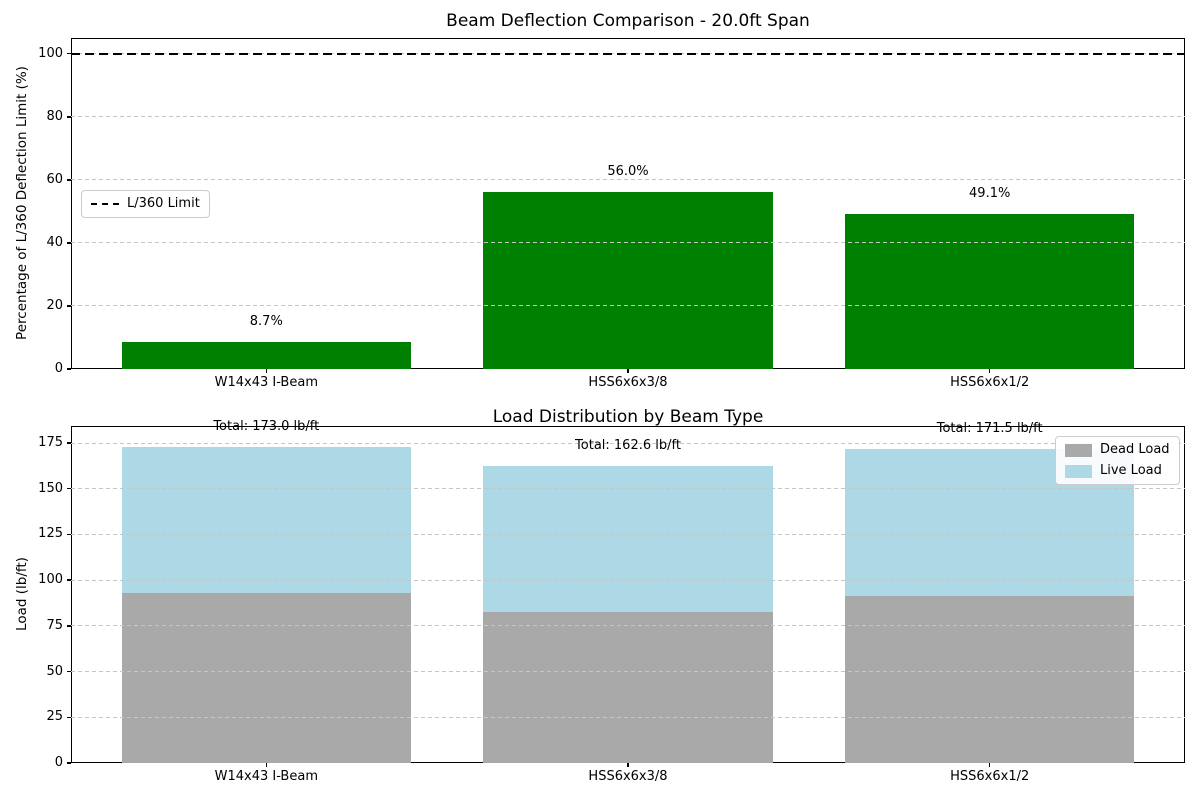 This screenshot has height=800, width=1200. I want to click on y-tick-label: 40, so click(54, 242).